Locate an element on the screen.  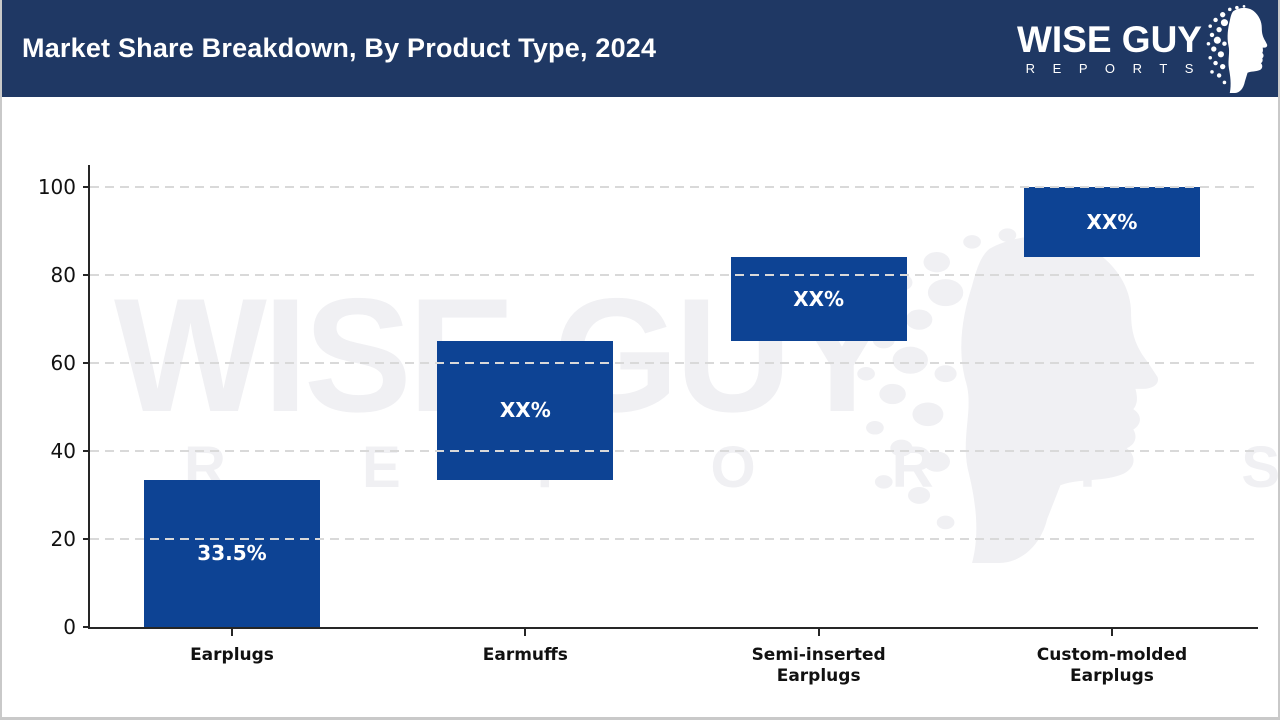
logo-tagline: R E P O R T S is located at coordinates (1113, 68).